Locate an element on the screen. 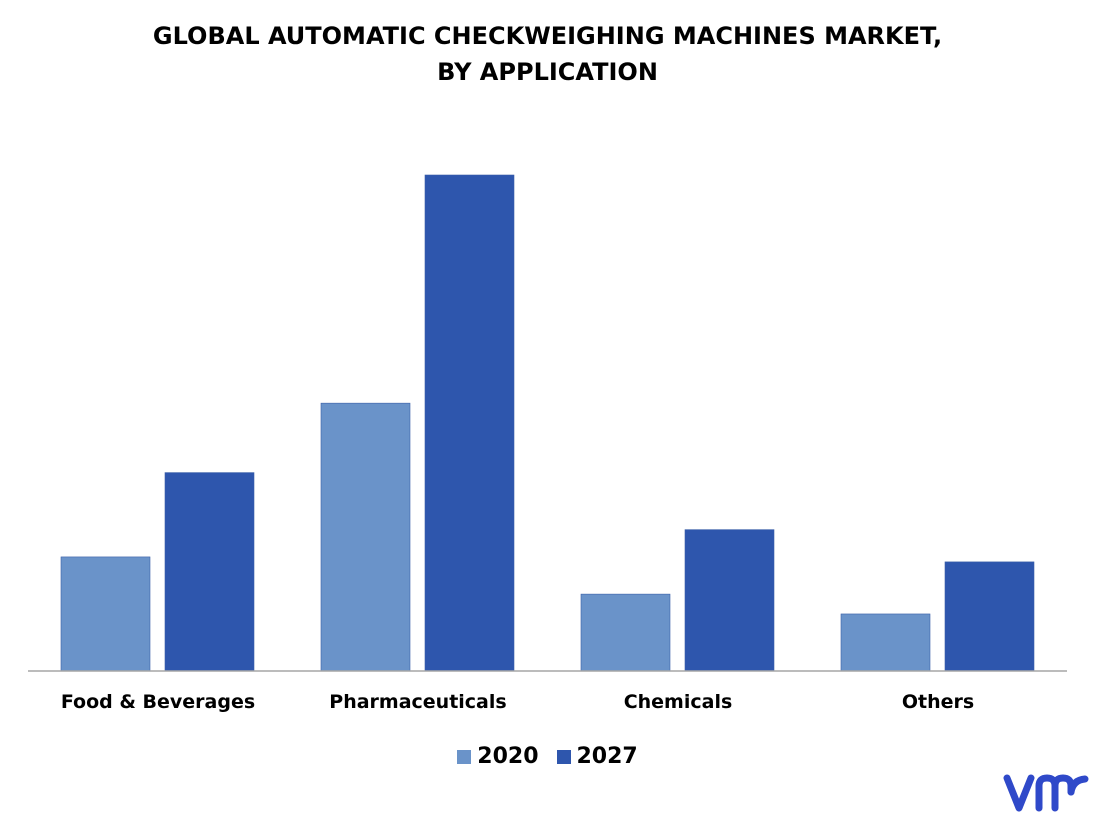  category-label-others: Others is located at coordinates (938, 702).